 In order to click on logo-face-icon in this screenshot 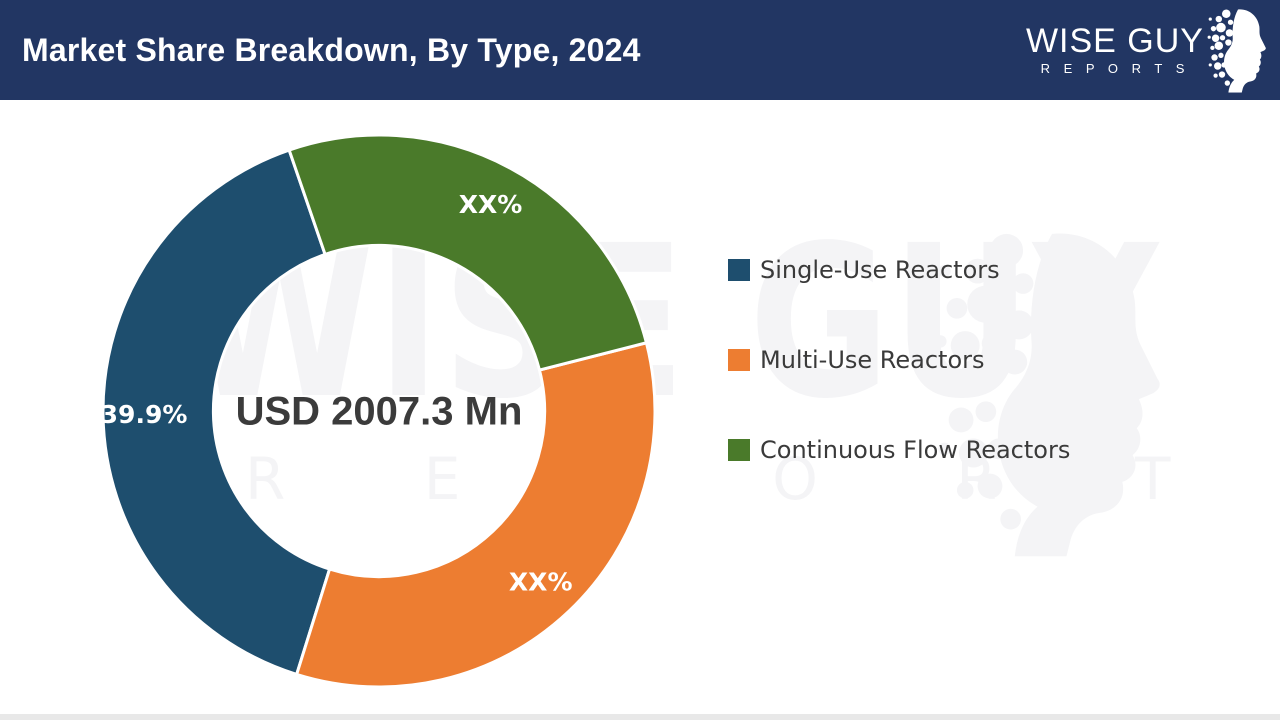, I will do `click(1238, 50)`.